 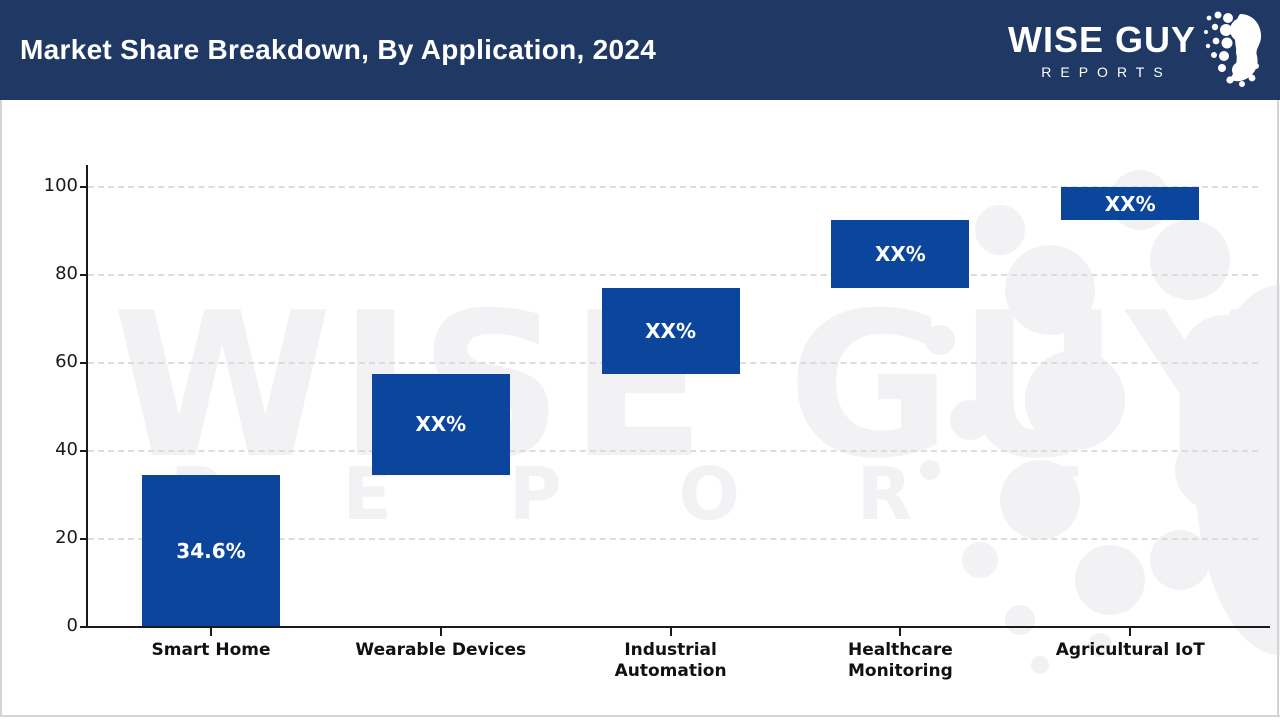 I want to click on bar-value-label-2: XX%, so click(x=441, y=424).